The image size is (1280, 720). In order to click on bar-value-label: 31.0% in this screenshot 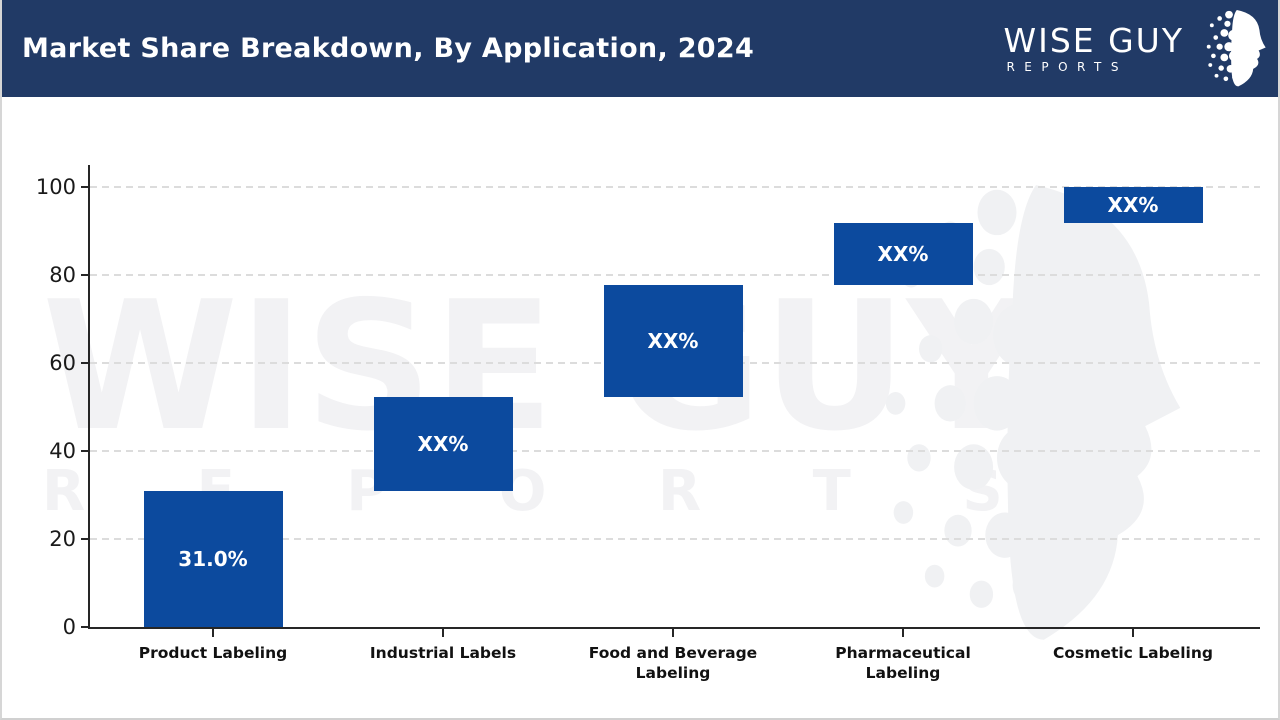, I will do `click(213, 558)`.